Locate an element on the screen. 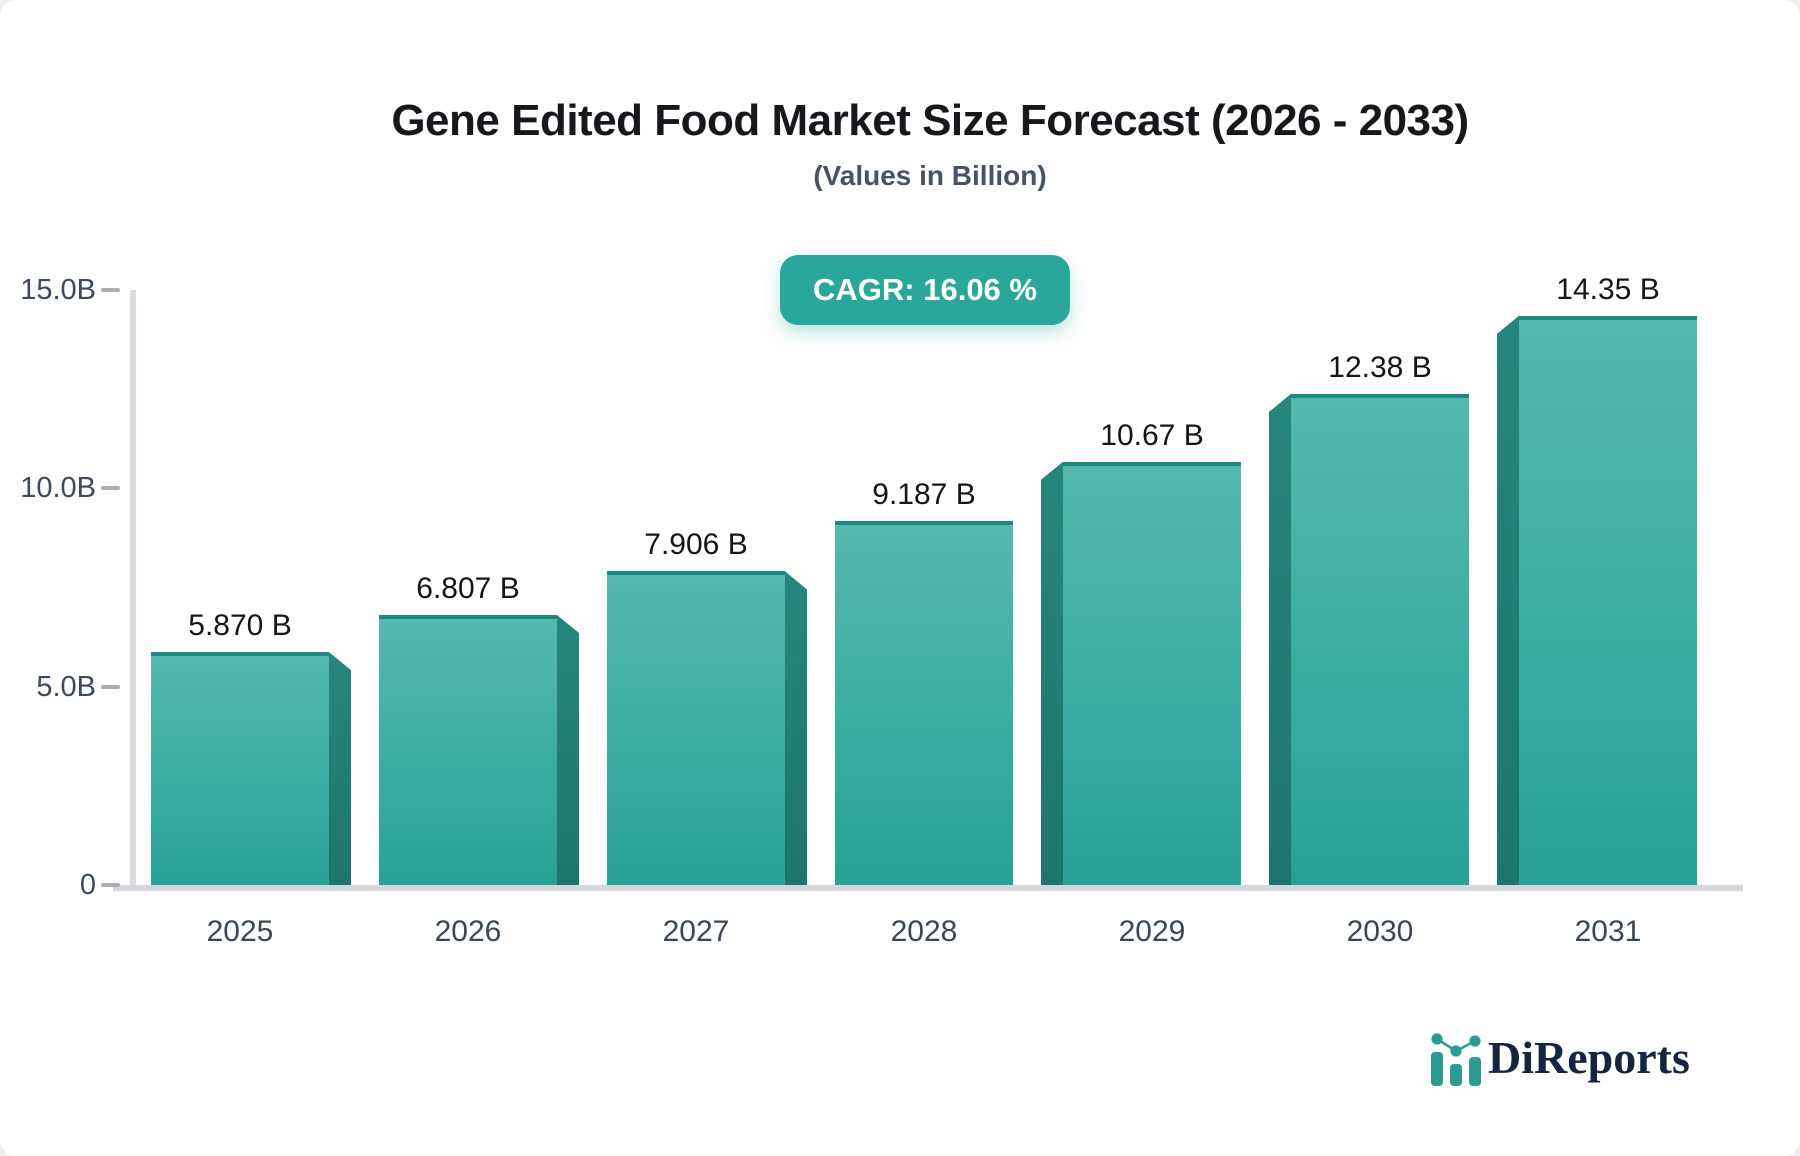 This screenshot has width=1800, height=1156. bar-value-label: 10.67 B is located at coordinates (1152, 435).